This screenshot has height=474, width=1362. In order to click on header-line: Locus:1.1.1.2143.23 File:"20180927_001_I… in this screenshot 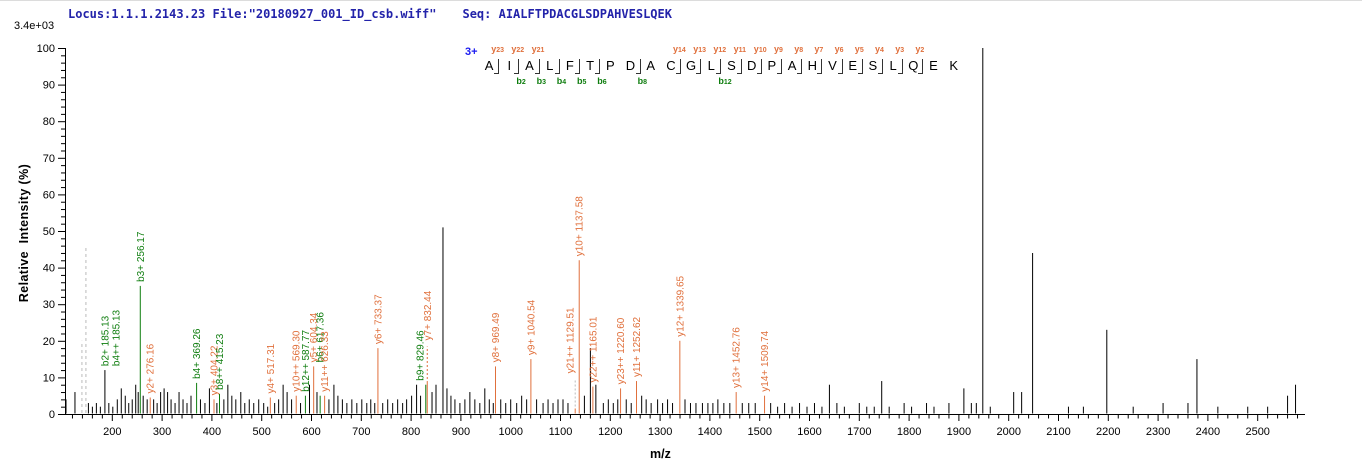, I will do `click(370, 14)`.